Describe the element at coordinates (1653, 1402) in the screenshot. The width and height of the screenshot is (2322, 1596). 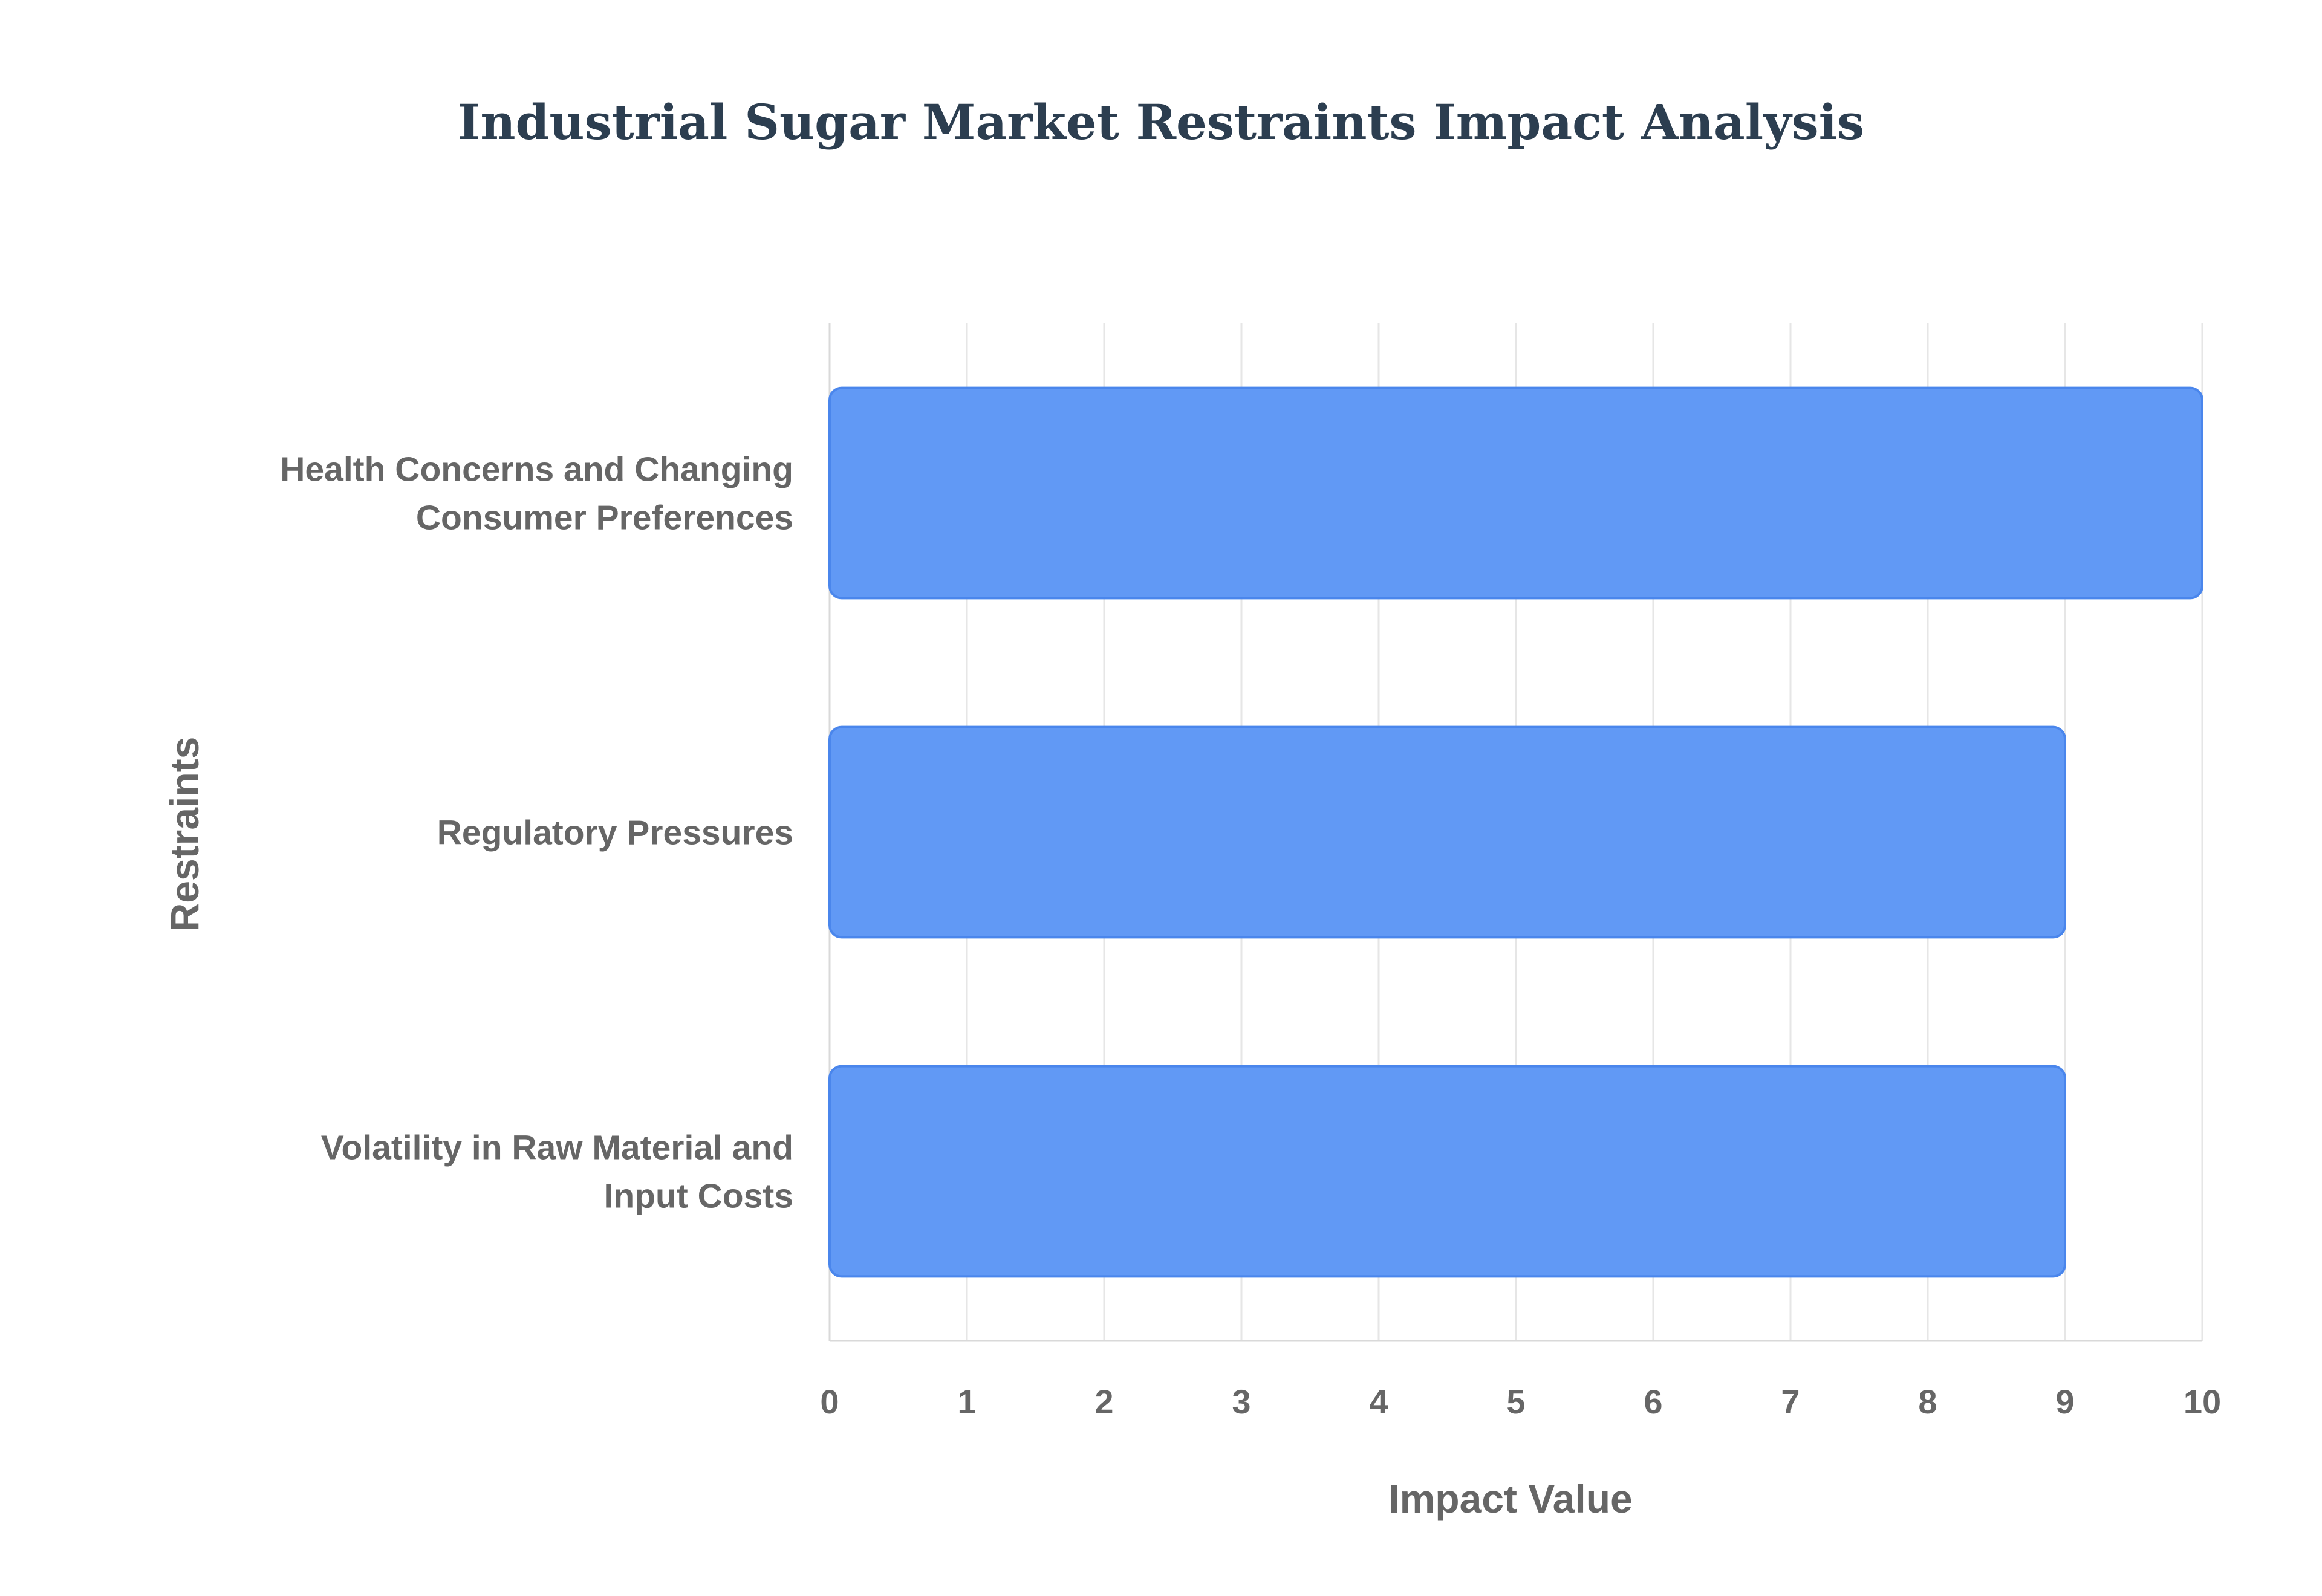
I see `x-tick-label: 6` at that location.